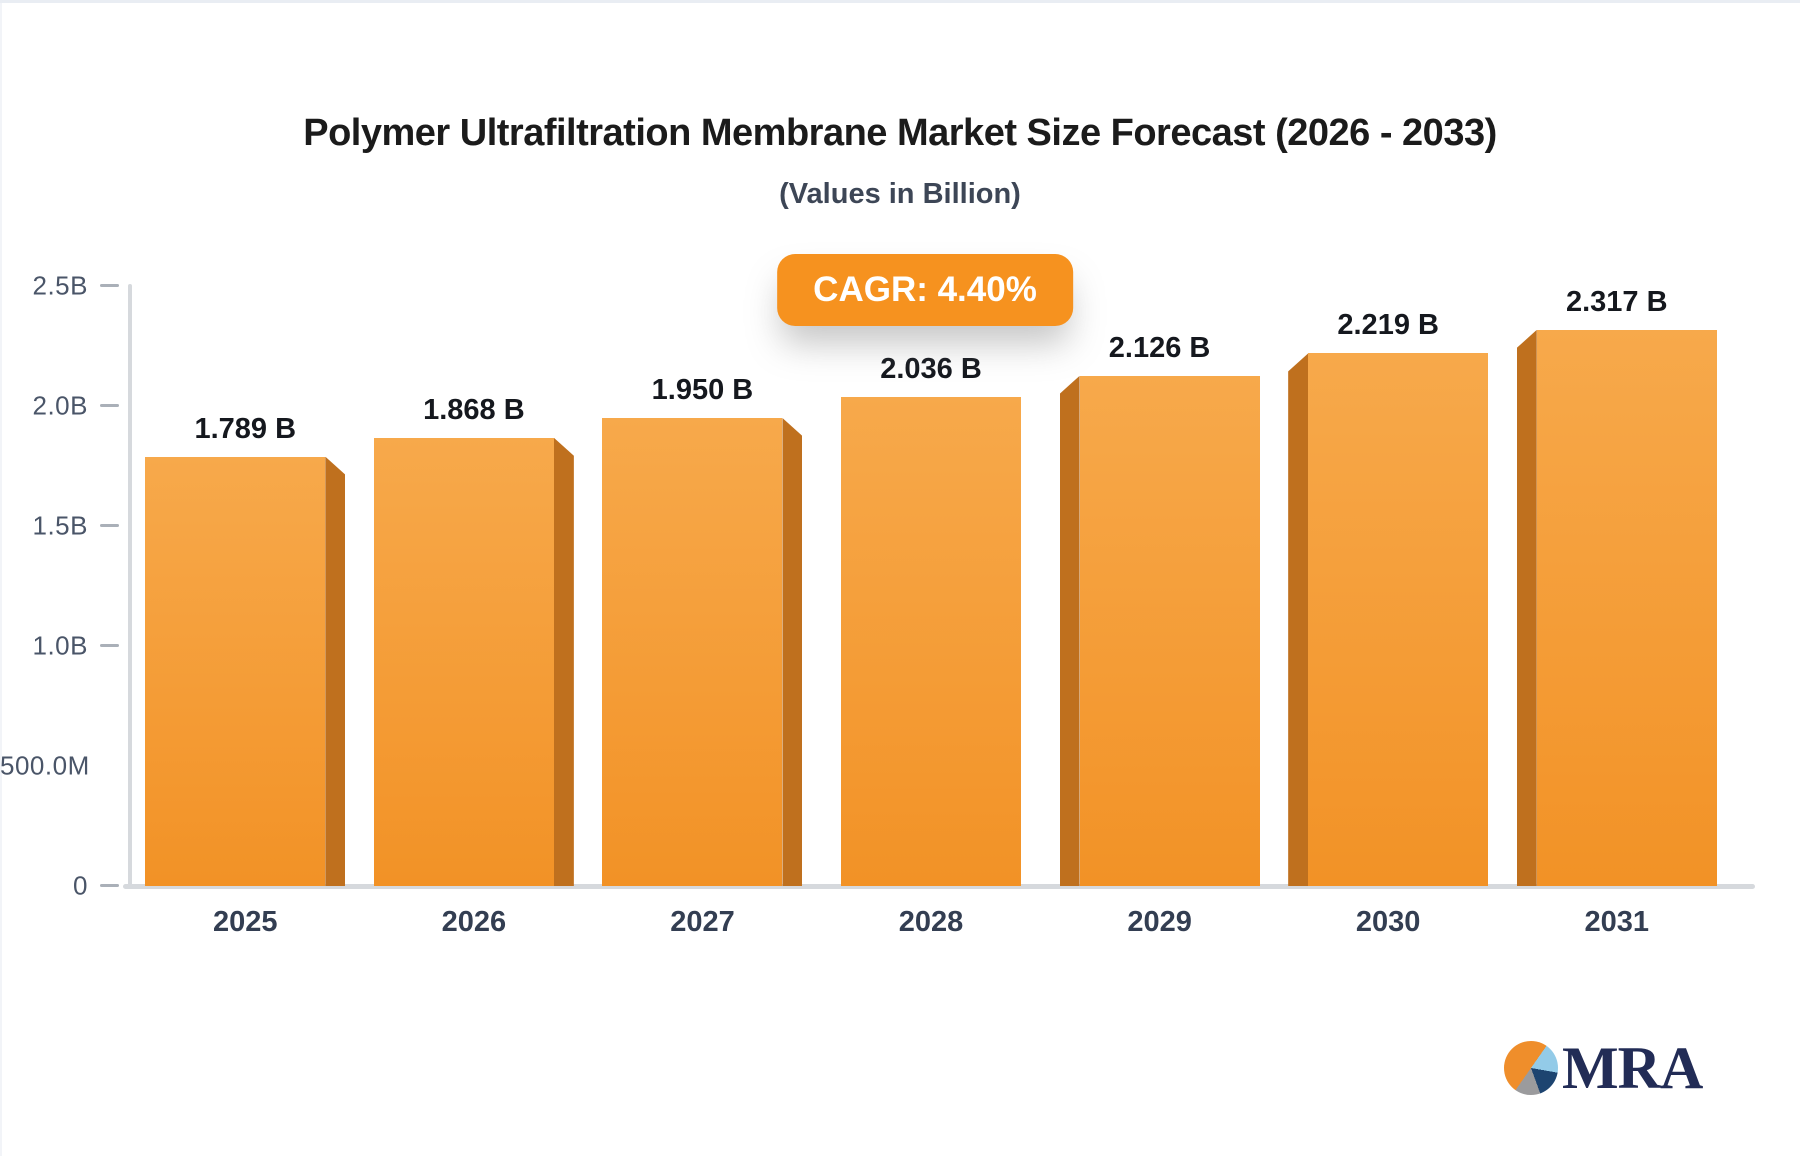 This screenshot has height=1156, width=1800. Describe the element at coordinates (702, 390) in the screenshot. I see `bar-value-label: 1.950 B` at that location.